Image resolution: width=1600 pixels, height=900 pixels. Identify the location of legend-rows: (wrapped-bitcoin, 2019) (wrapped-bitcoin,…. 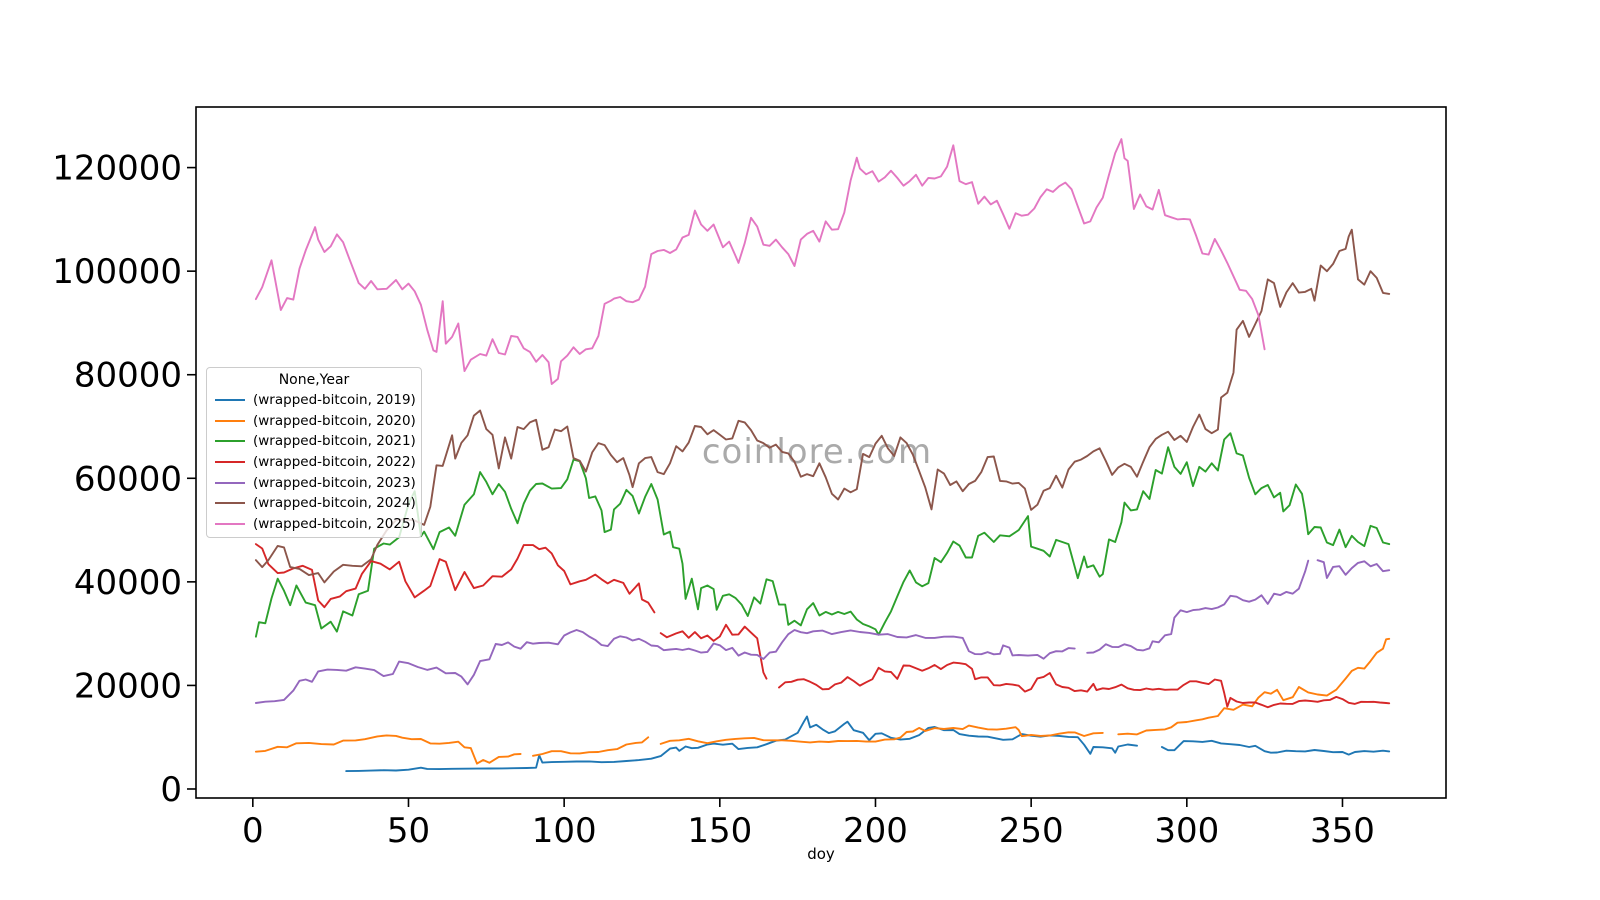
(314, 462).